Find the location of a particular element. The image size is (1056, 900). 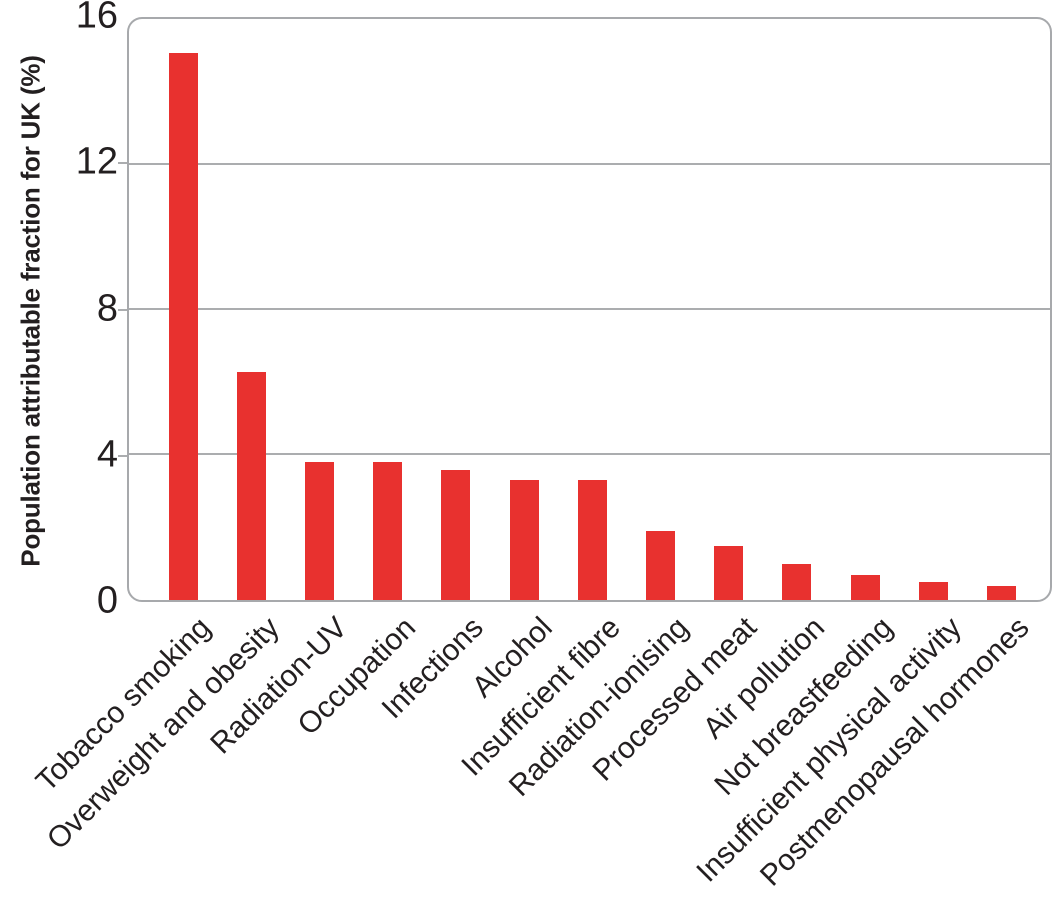

bar-insufficient-physical-activity is located at coordinates (933, 590).